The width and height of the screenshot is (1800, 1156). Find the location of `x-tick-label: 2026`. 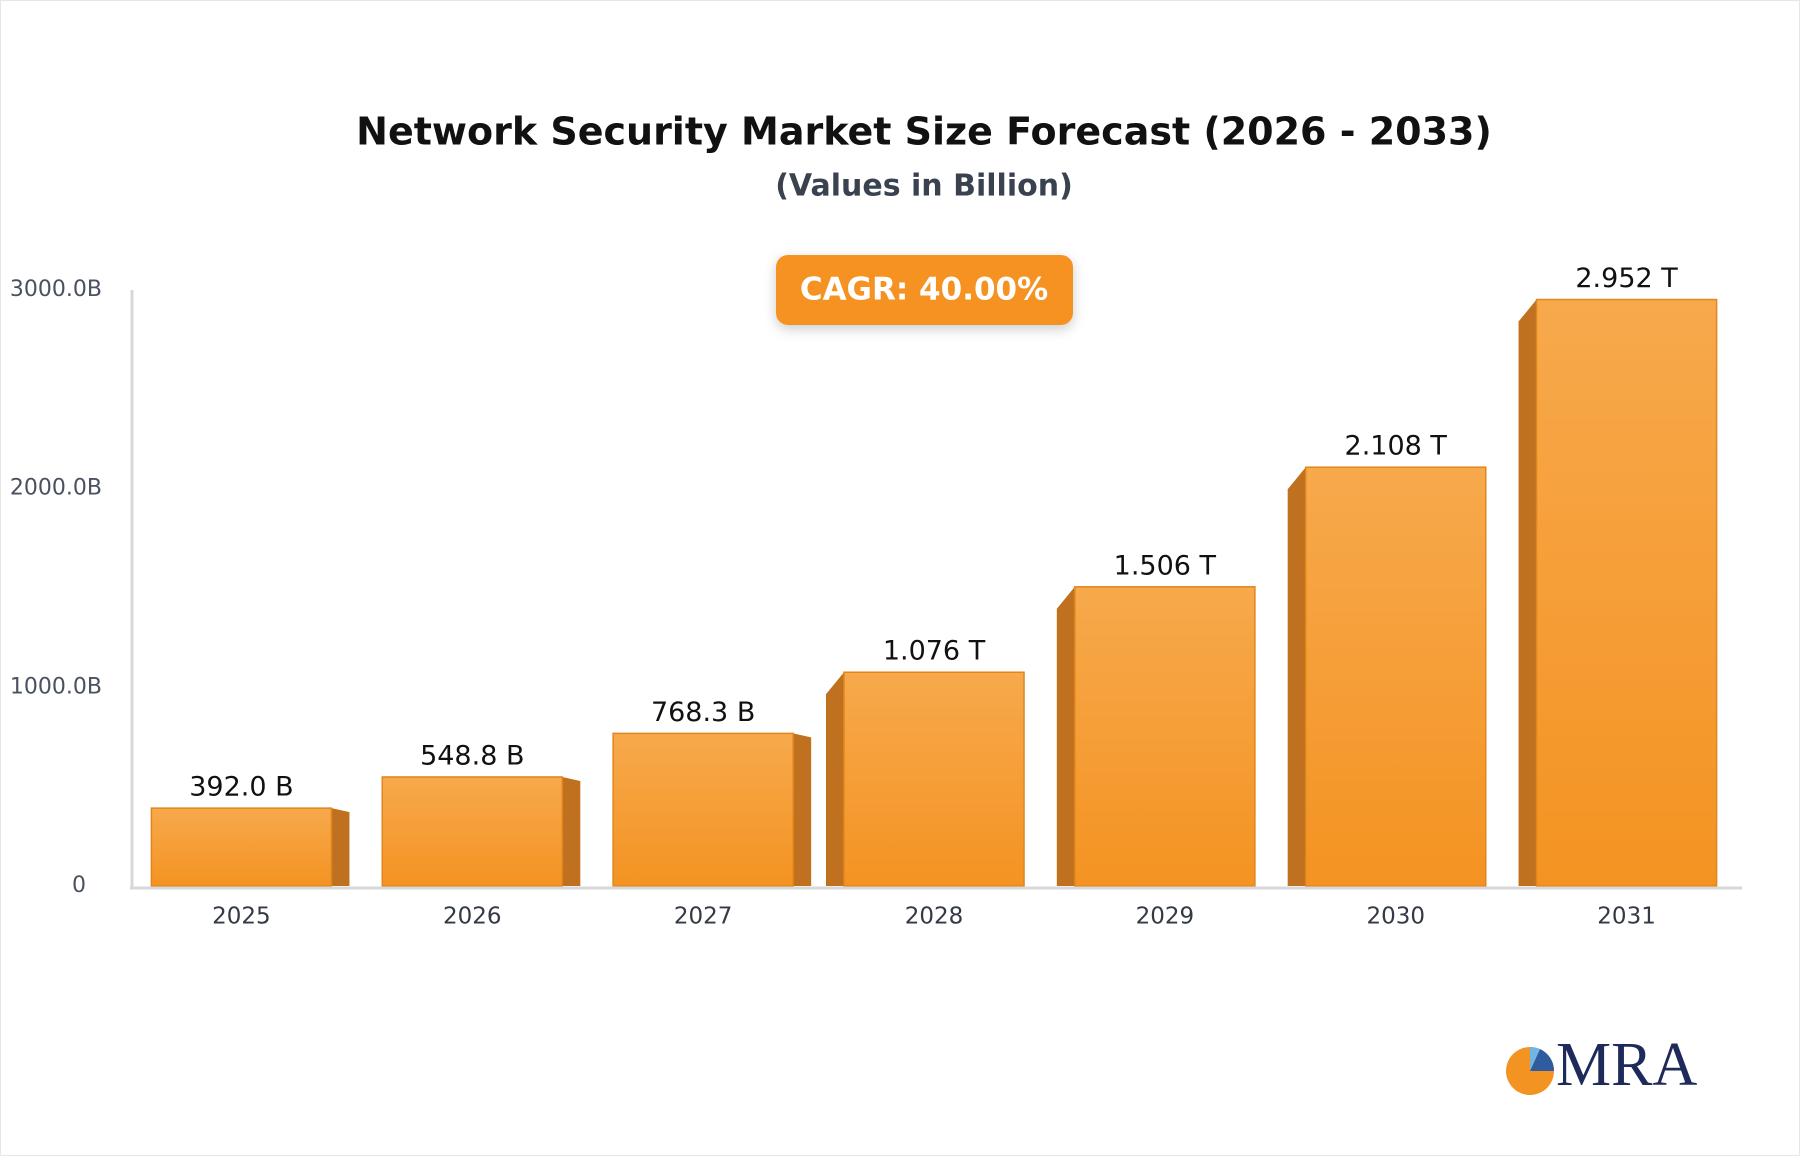

x-tick-label: 2026 is located at coordinates (472, 917).